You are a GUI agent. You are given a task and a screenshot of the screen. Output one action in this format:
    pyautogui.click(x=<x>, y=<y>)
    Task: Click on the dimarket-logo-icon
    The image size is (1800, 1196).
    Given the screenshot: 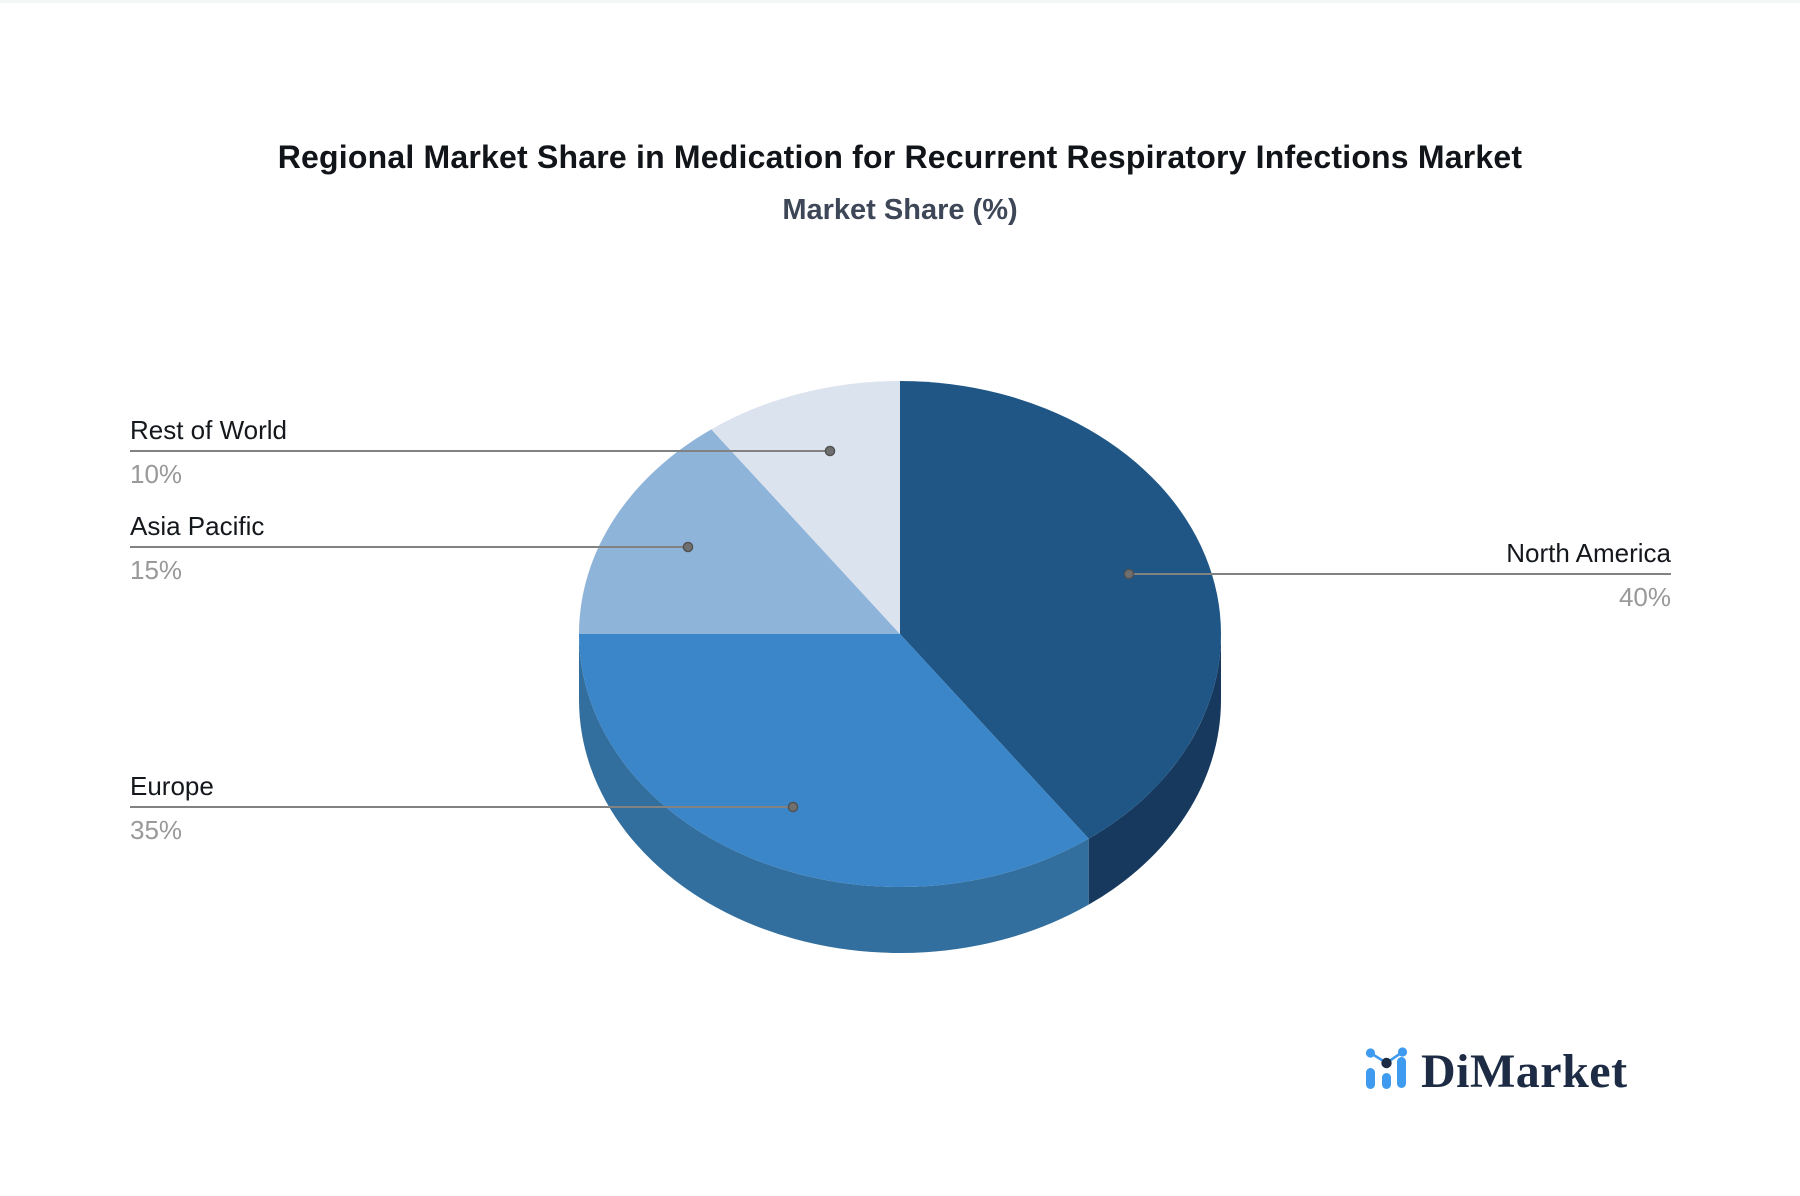 What is the action you would take?
    pyautogui.click(x=1386, y=1068)
    